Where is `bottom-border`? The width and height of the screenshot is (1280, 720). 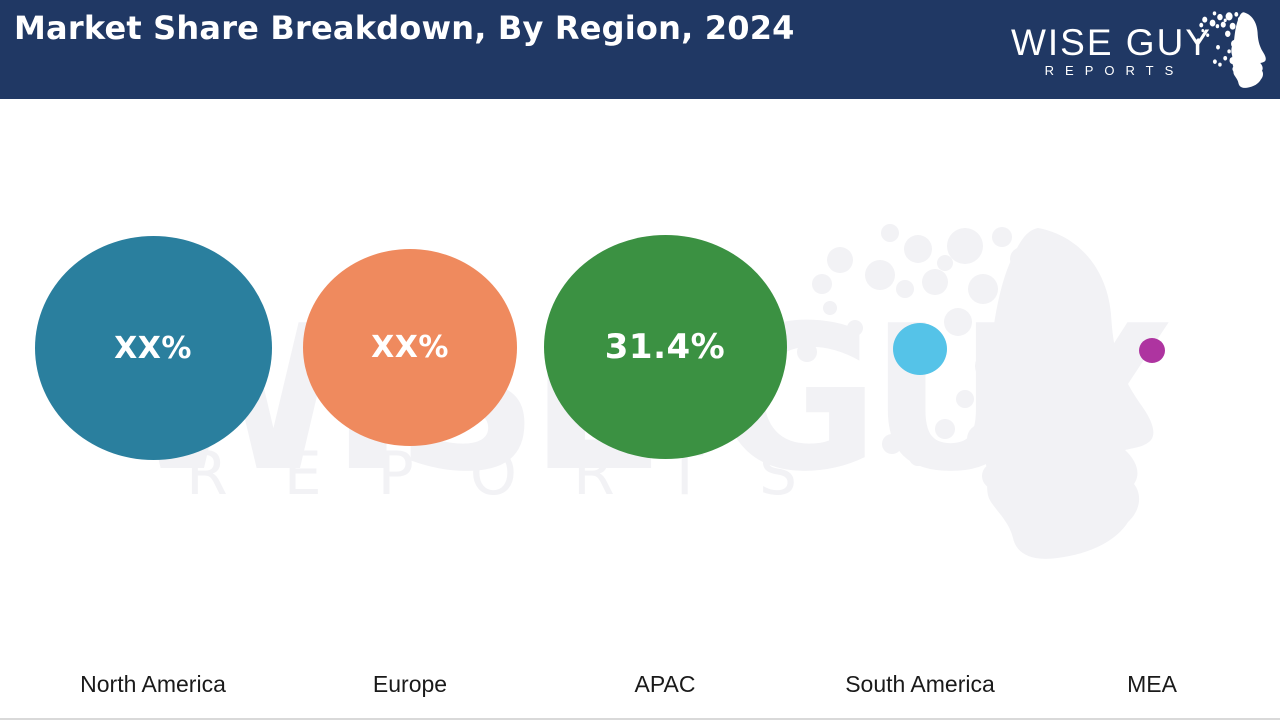 bottom-border is located at coordinates (640, 719).